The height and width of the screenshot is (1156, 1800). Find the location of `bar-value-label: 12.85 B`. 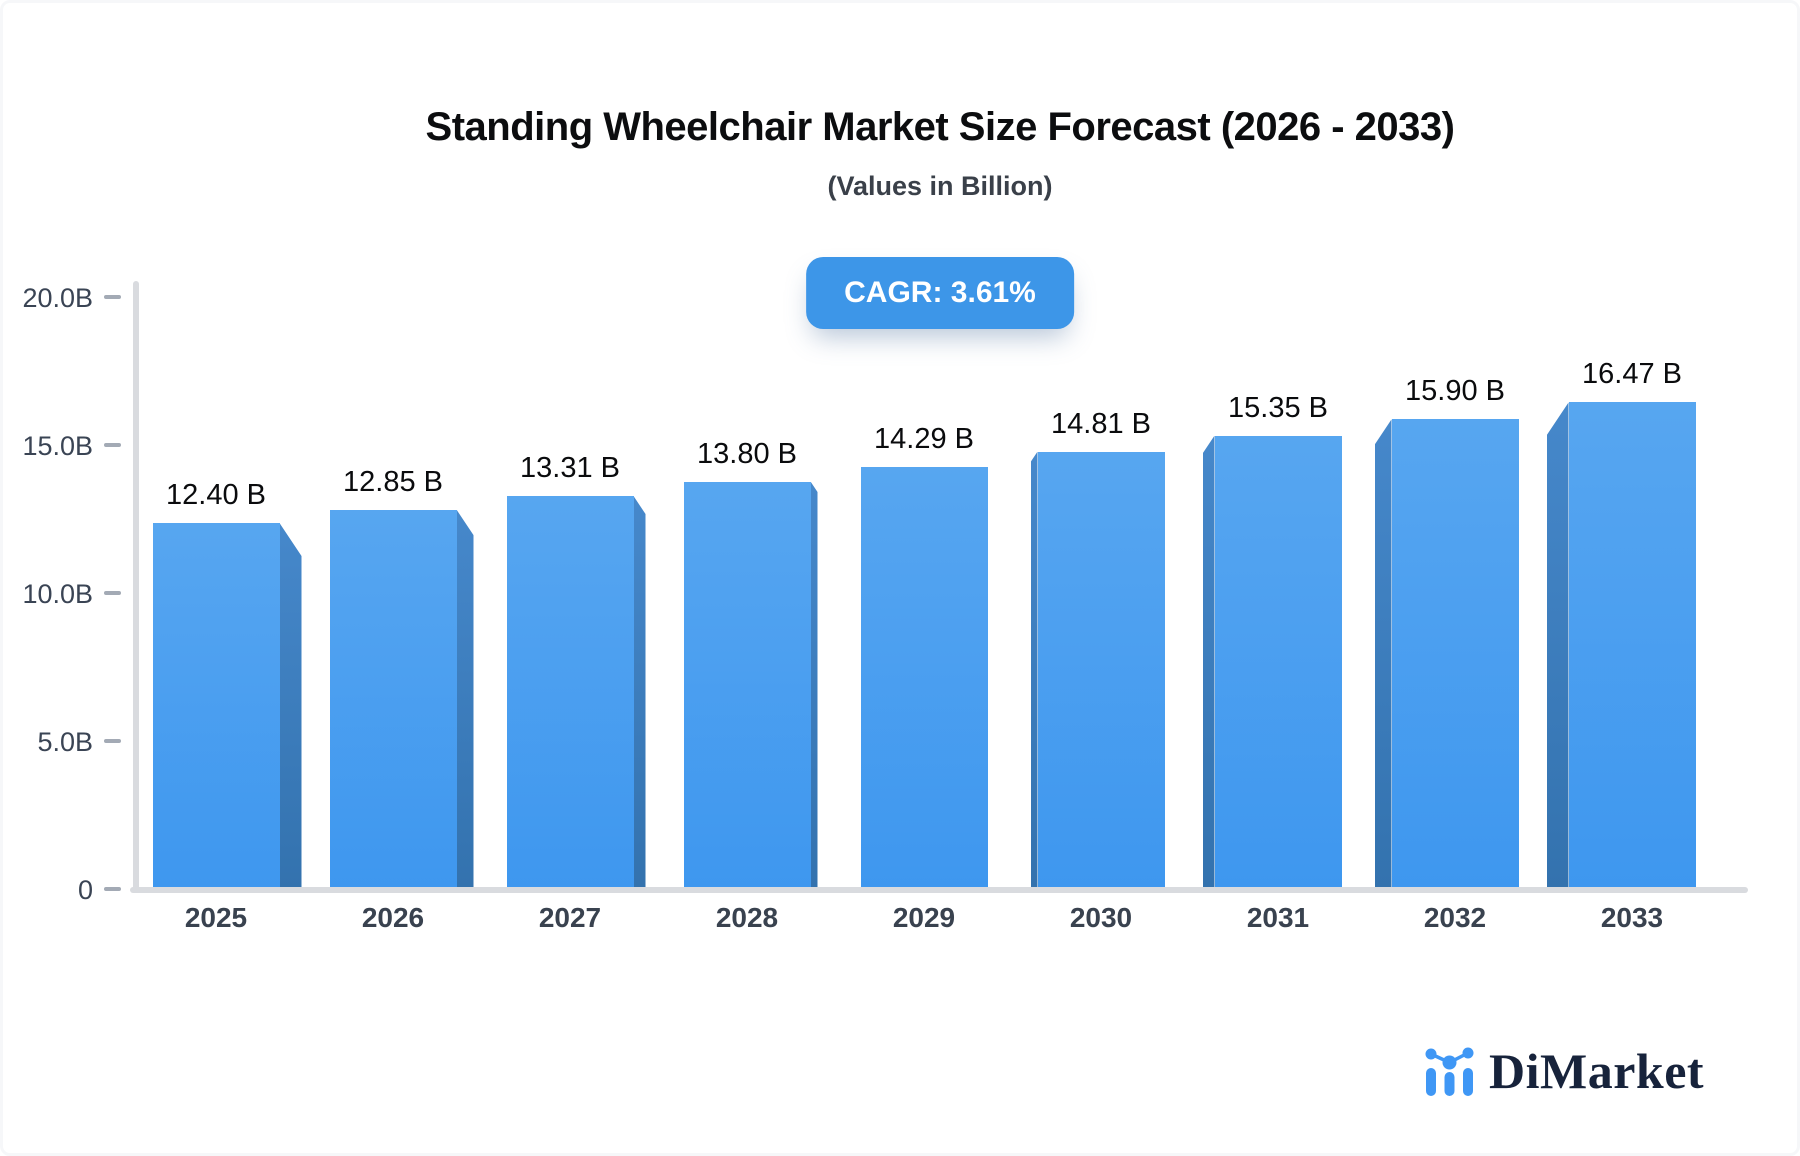

bar-value-label: 12.85 B is located at coordinates (393, 481).